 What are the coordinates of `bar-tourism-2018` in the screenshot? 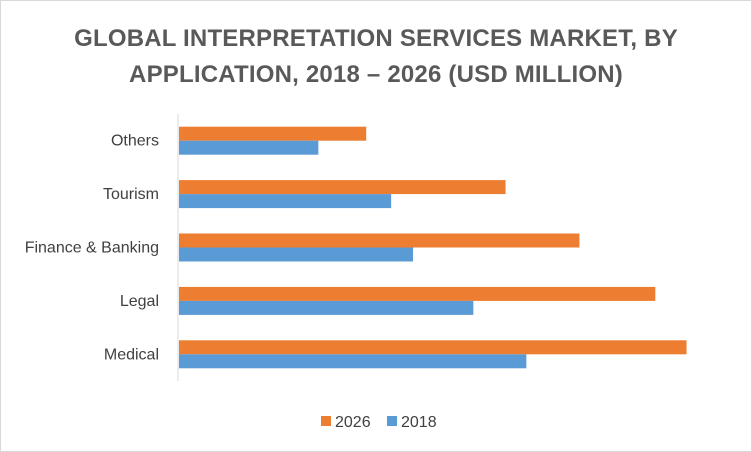 It's located at (285, 201).